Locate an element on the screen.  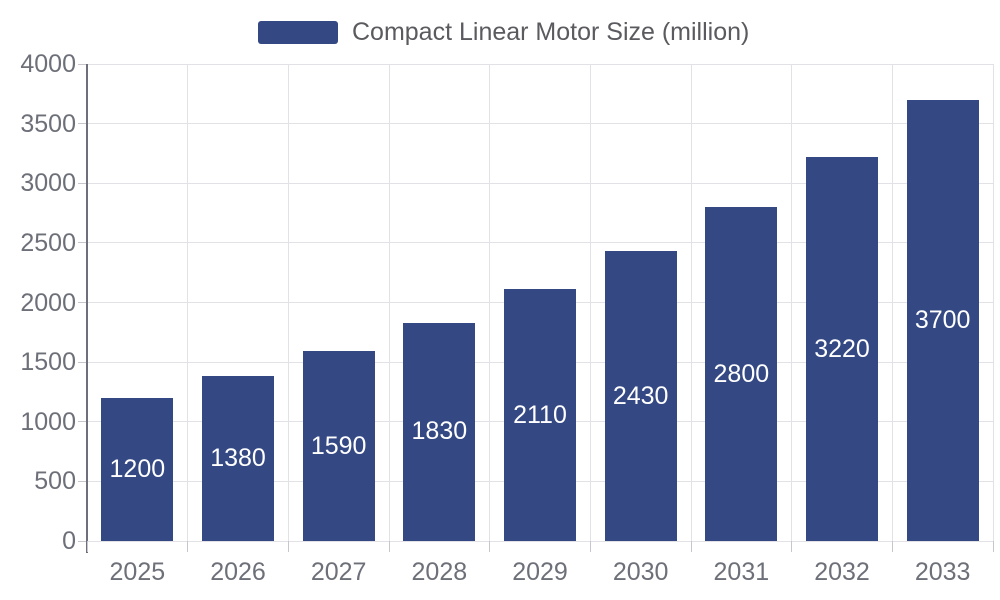
bar-2031: 2800 is located at coordinates (741, 374).